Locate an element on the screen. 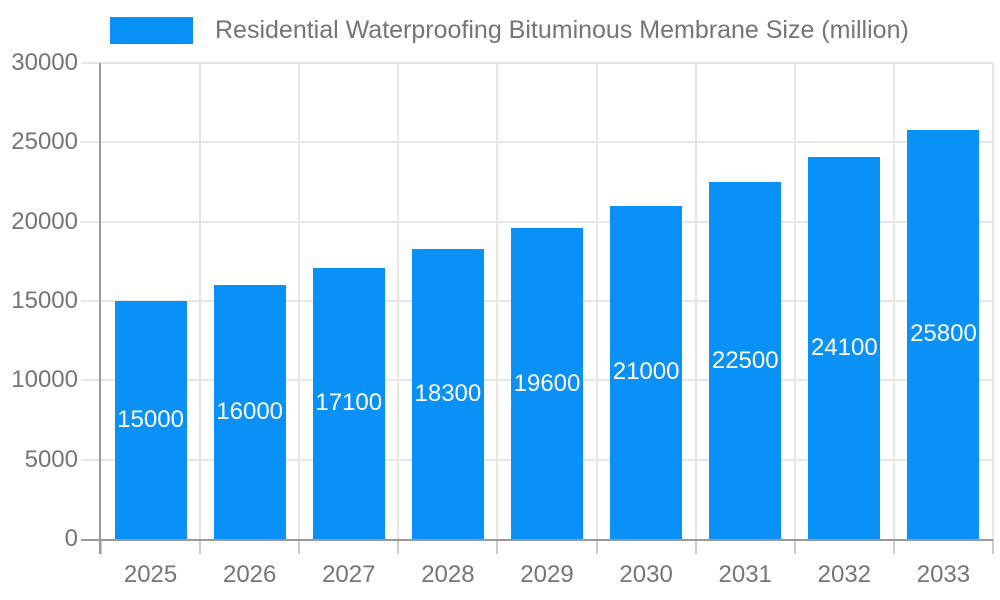 The image size is (1000, 600). bar-value-label: 15000 is located at coordinates (150, 419).